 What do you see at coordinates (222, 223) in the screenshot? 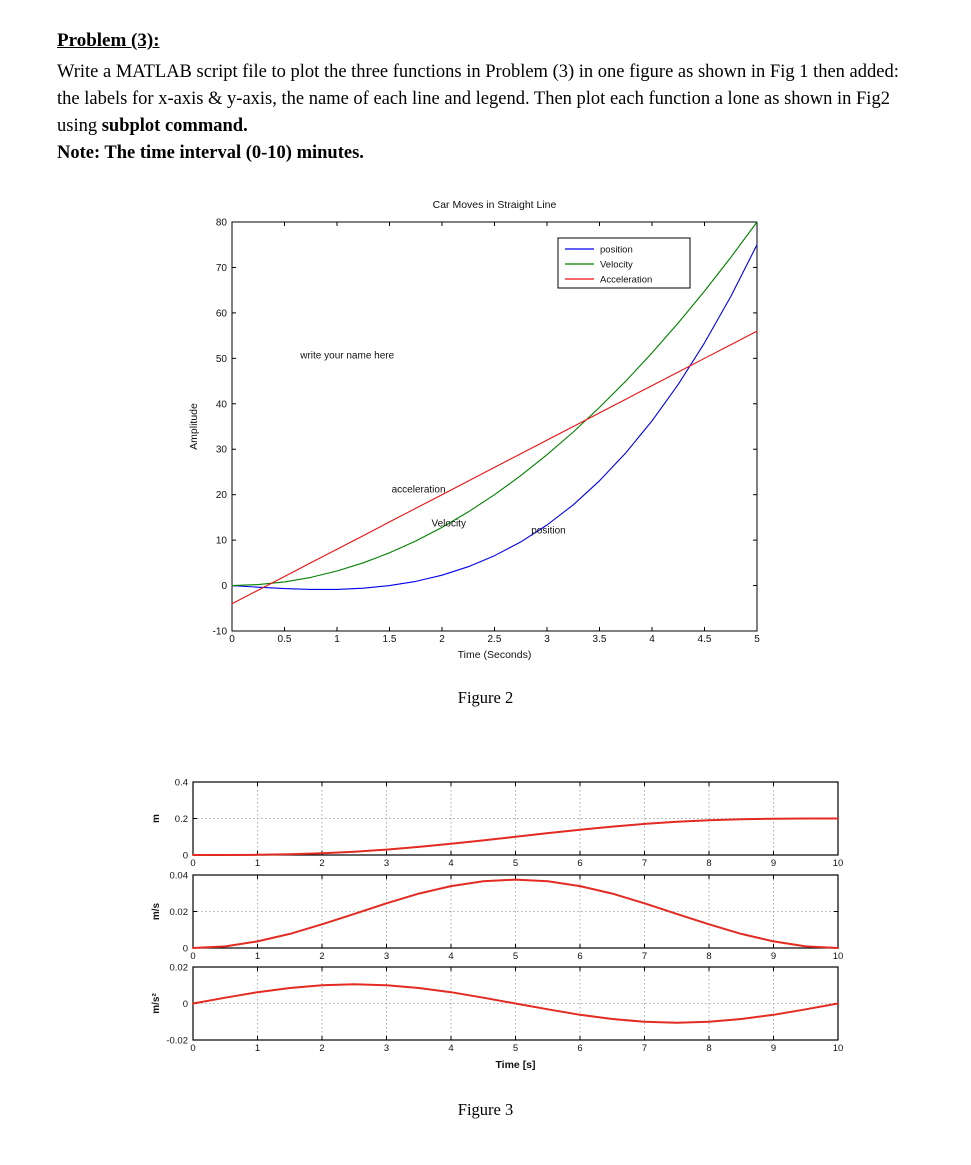
I see `svg-text: 80` at bounding box center [222, 223].